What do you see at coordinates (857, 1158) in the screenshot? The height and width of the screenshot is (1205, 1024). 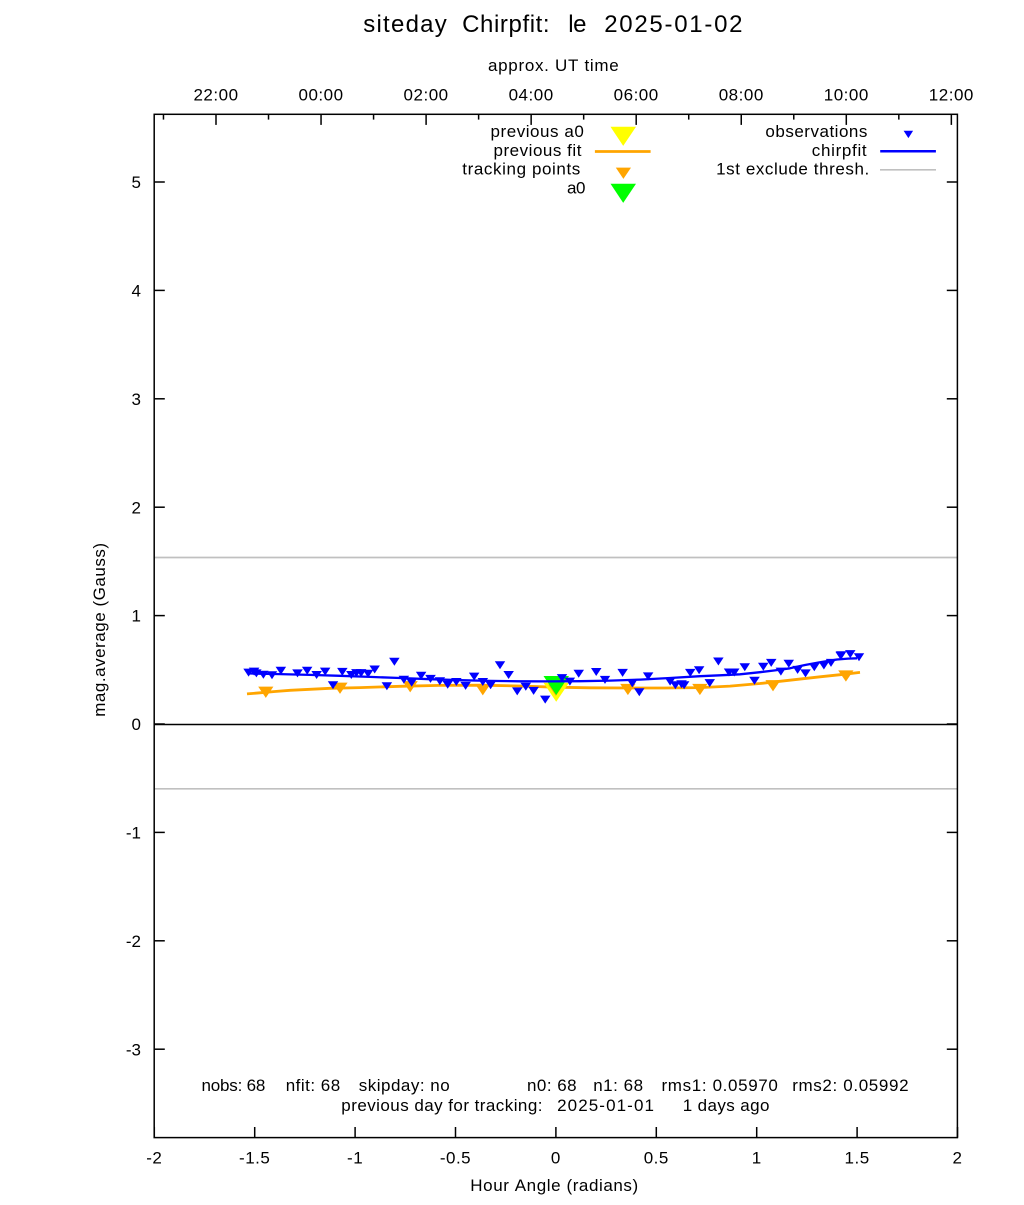 I see `svg-text: 1.5` at bounding box center [857, 1158].